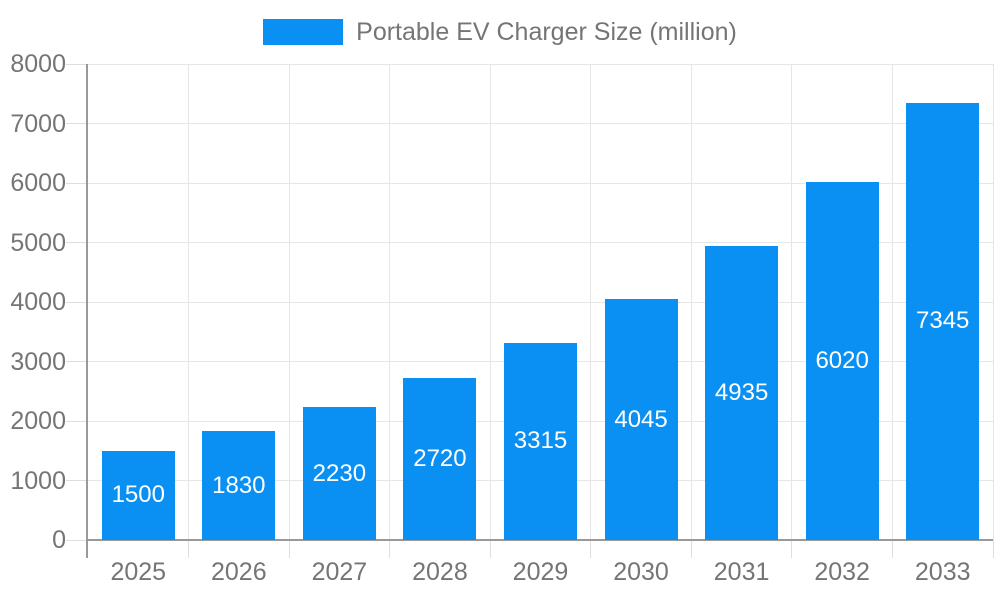 The width and height of the screenshot is (1000, 600). I want to click on bar: 2720, so click(440, 459).